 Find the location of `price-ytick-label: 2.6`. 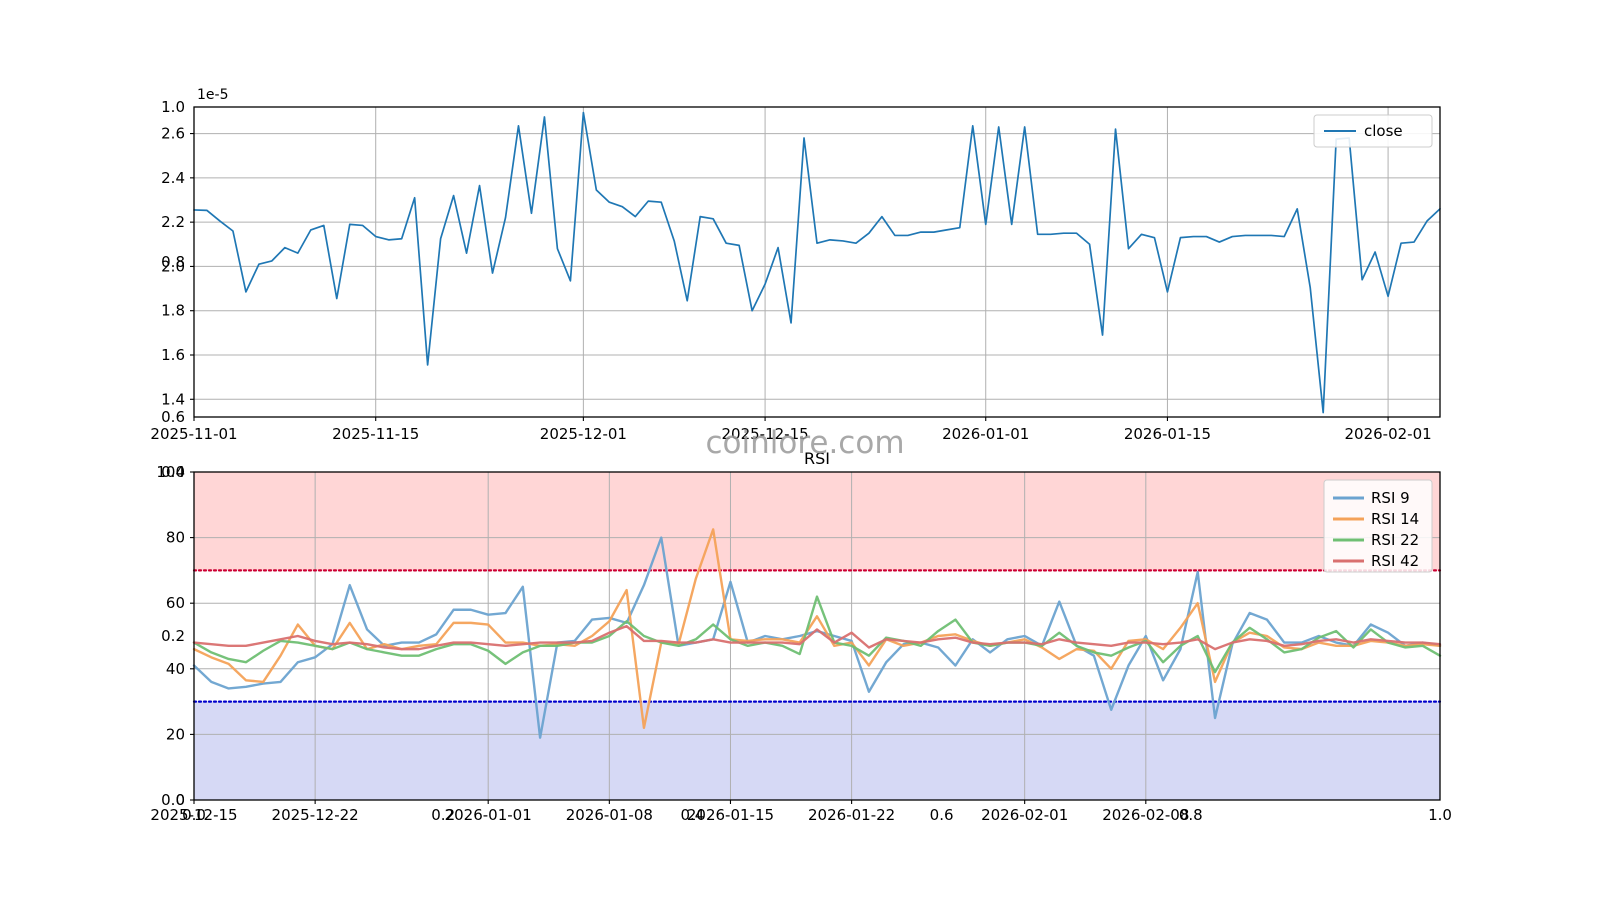

price-ytick-label: 2.6 is located at coordinates (173, 134).